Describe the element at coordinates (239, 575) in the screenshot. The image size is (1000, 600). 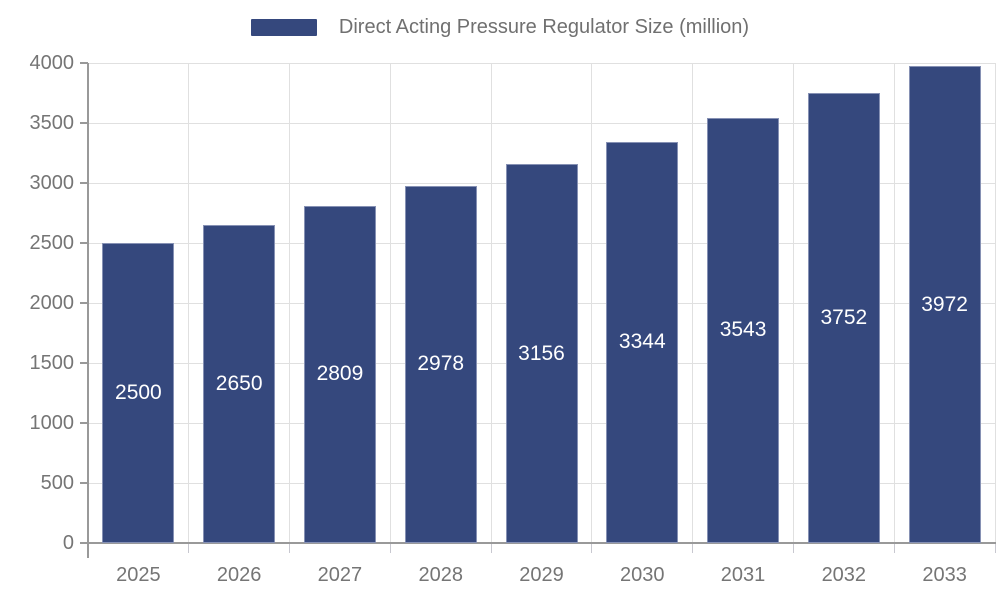
I see `x-tick-label: 2026` at that location.